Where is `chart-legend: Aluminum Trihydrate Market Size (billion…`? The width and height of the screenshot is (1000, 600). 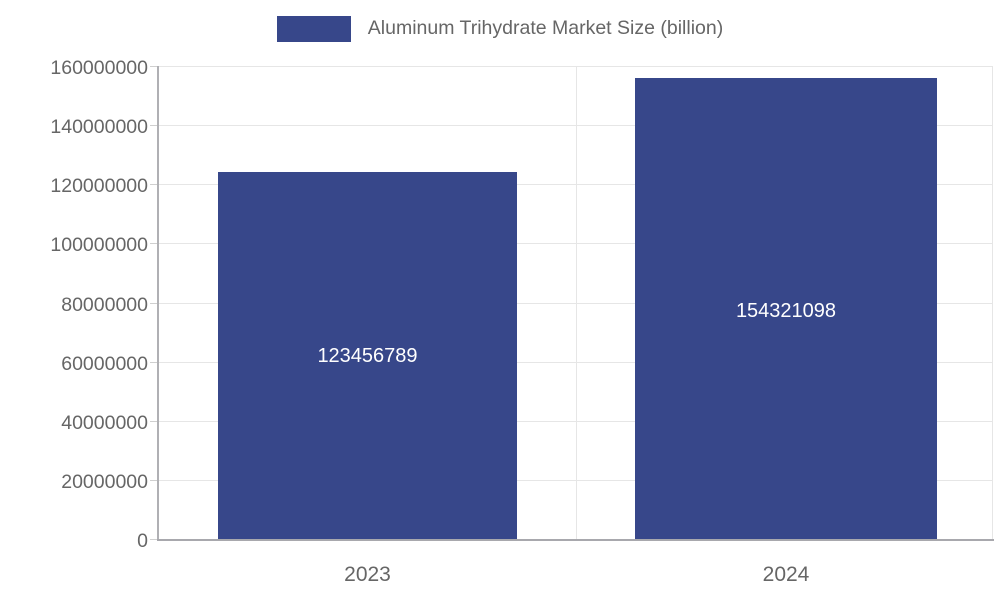 chart-legend: Aluminum Trihydrate Market Size (billion… is located at coordinates (500, 29).